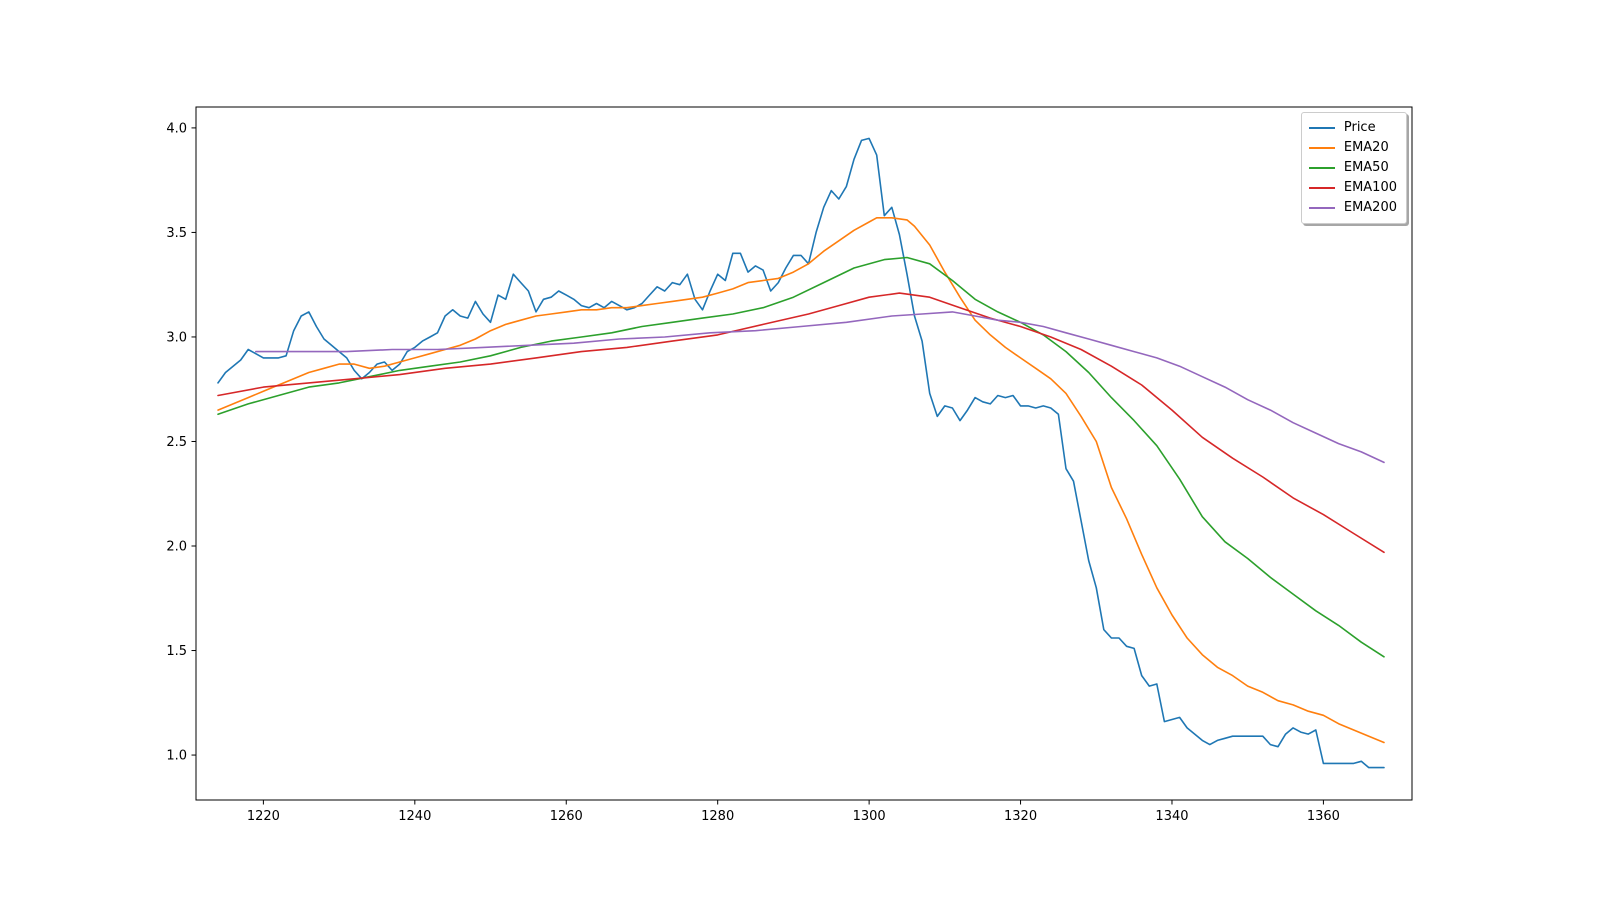 This screenshot has height=900, width=1600. What do you see at coordinates (176, 651) in the screenshot?
I see `y-tick-label: 1.5` at bounding box center [176, 651].